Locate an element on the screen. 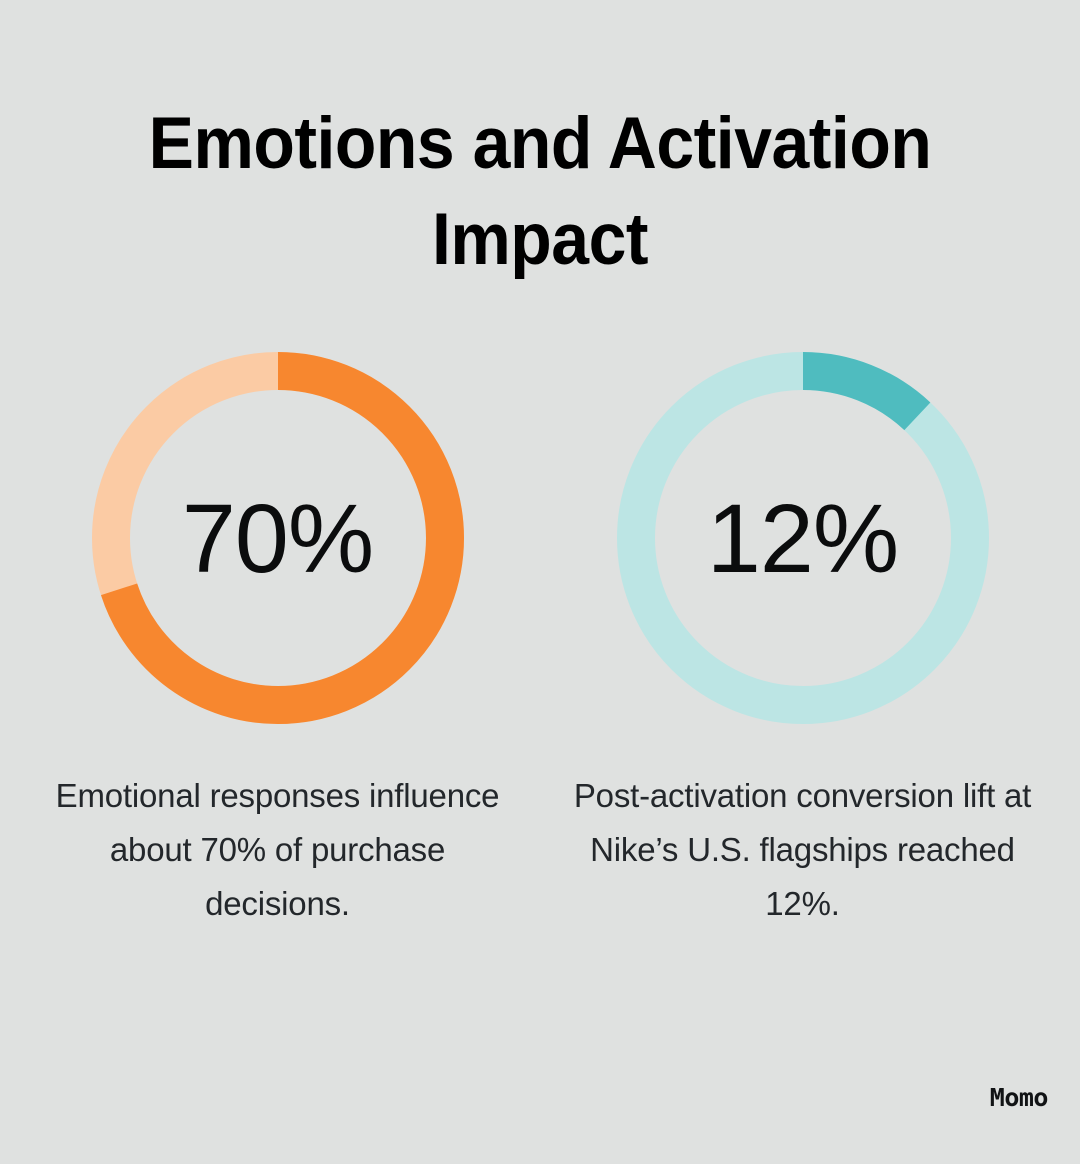 The width and height of the screenshot is (1080, 1164). brand-logo: Momo is located at coordinates (1019, 1097).